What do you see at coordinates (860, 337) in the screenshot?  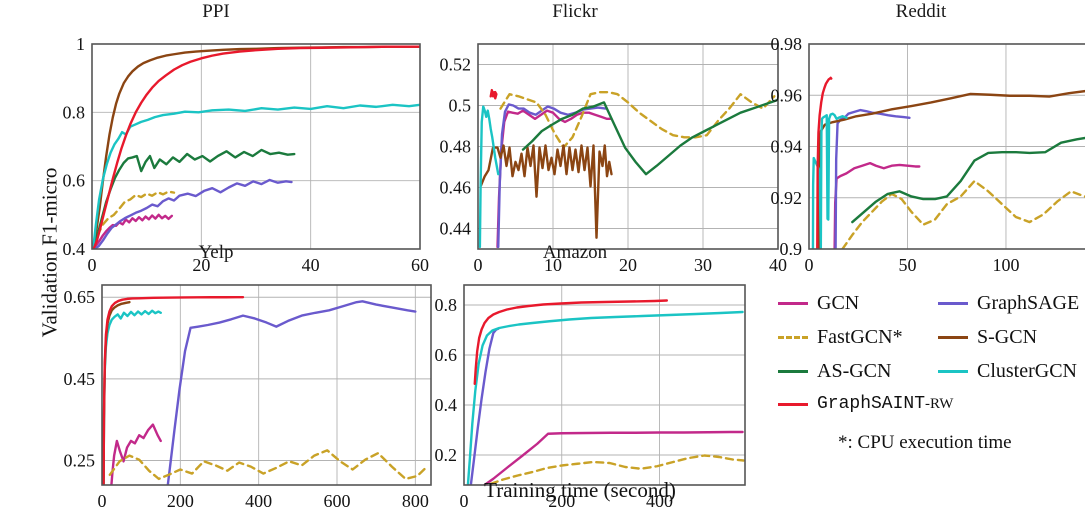 I see `legend-label-fastgcn: FastGCN*` at bounding box center [860, 337].